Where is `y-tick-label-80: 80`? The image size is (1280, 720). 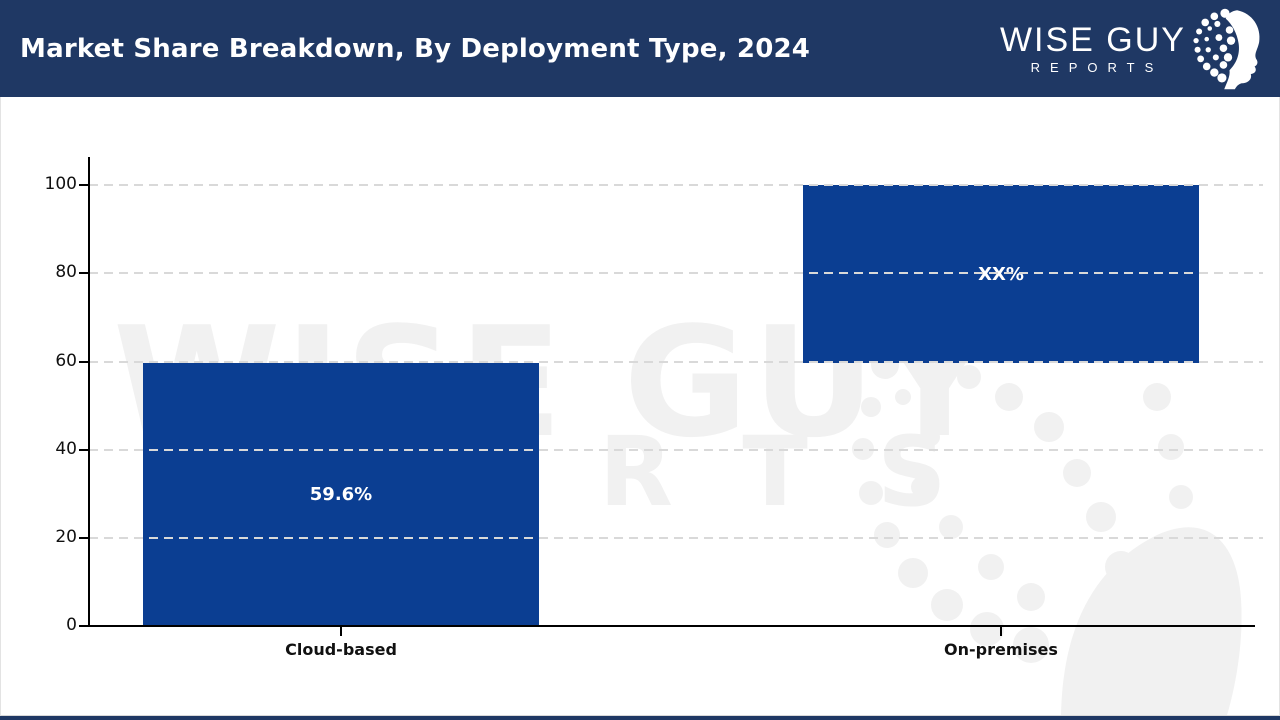 y-tick-label-80: 80 is located at coordinates (66, 272).